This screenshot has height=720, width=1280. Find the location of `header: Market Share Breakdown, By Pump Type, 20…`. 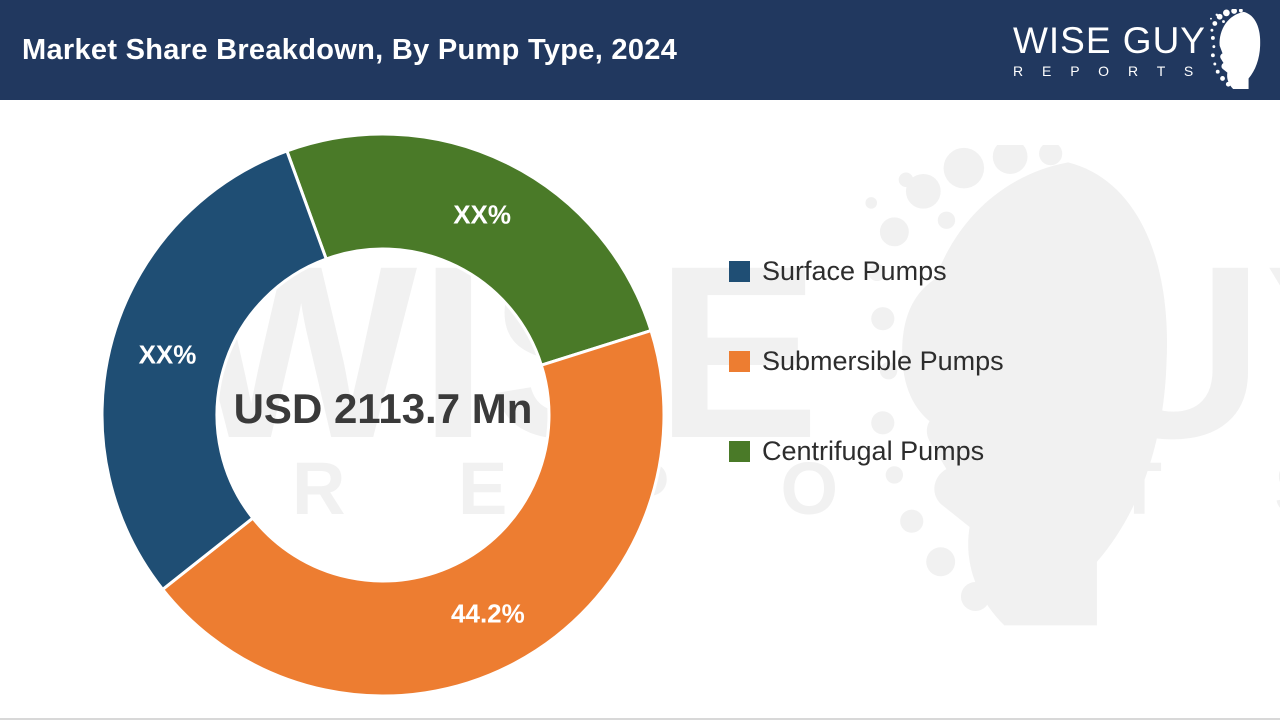

header: Market Share Breakdown, By Pump Type, 20… is located at coordinates (640, 50).